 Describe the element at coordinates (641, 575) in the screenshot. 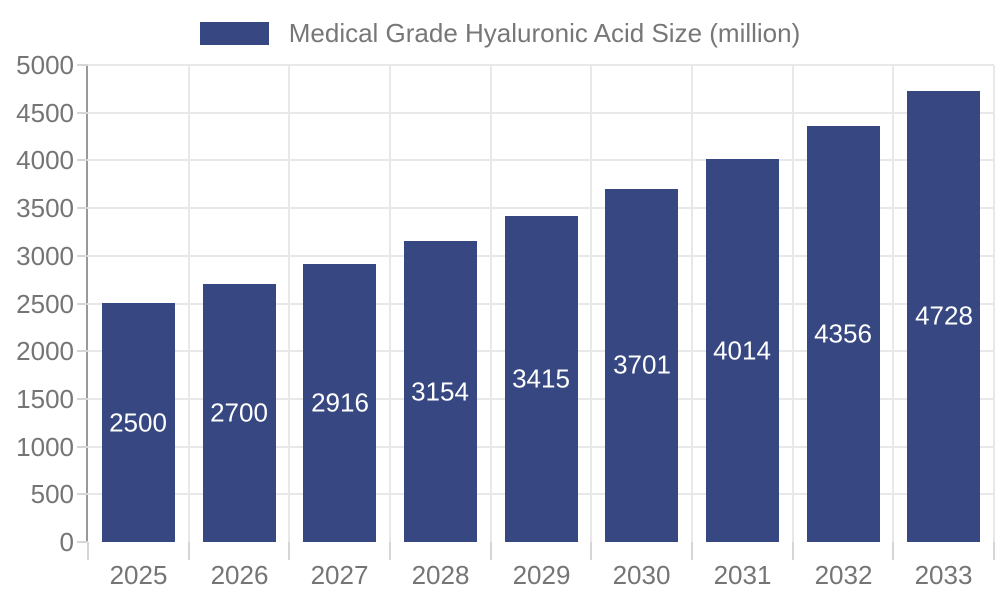

I see `x-axis-tick-label: 2030` at that location.